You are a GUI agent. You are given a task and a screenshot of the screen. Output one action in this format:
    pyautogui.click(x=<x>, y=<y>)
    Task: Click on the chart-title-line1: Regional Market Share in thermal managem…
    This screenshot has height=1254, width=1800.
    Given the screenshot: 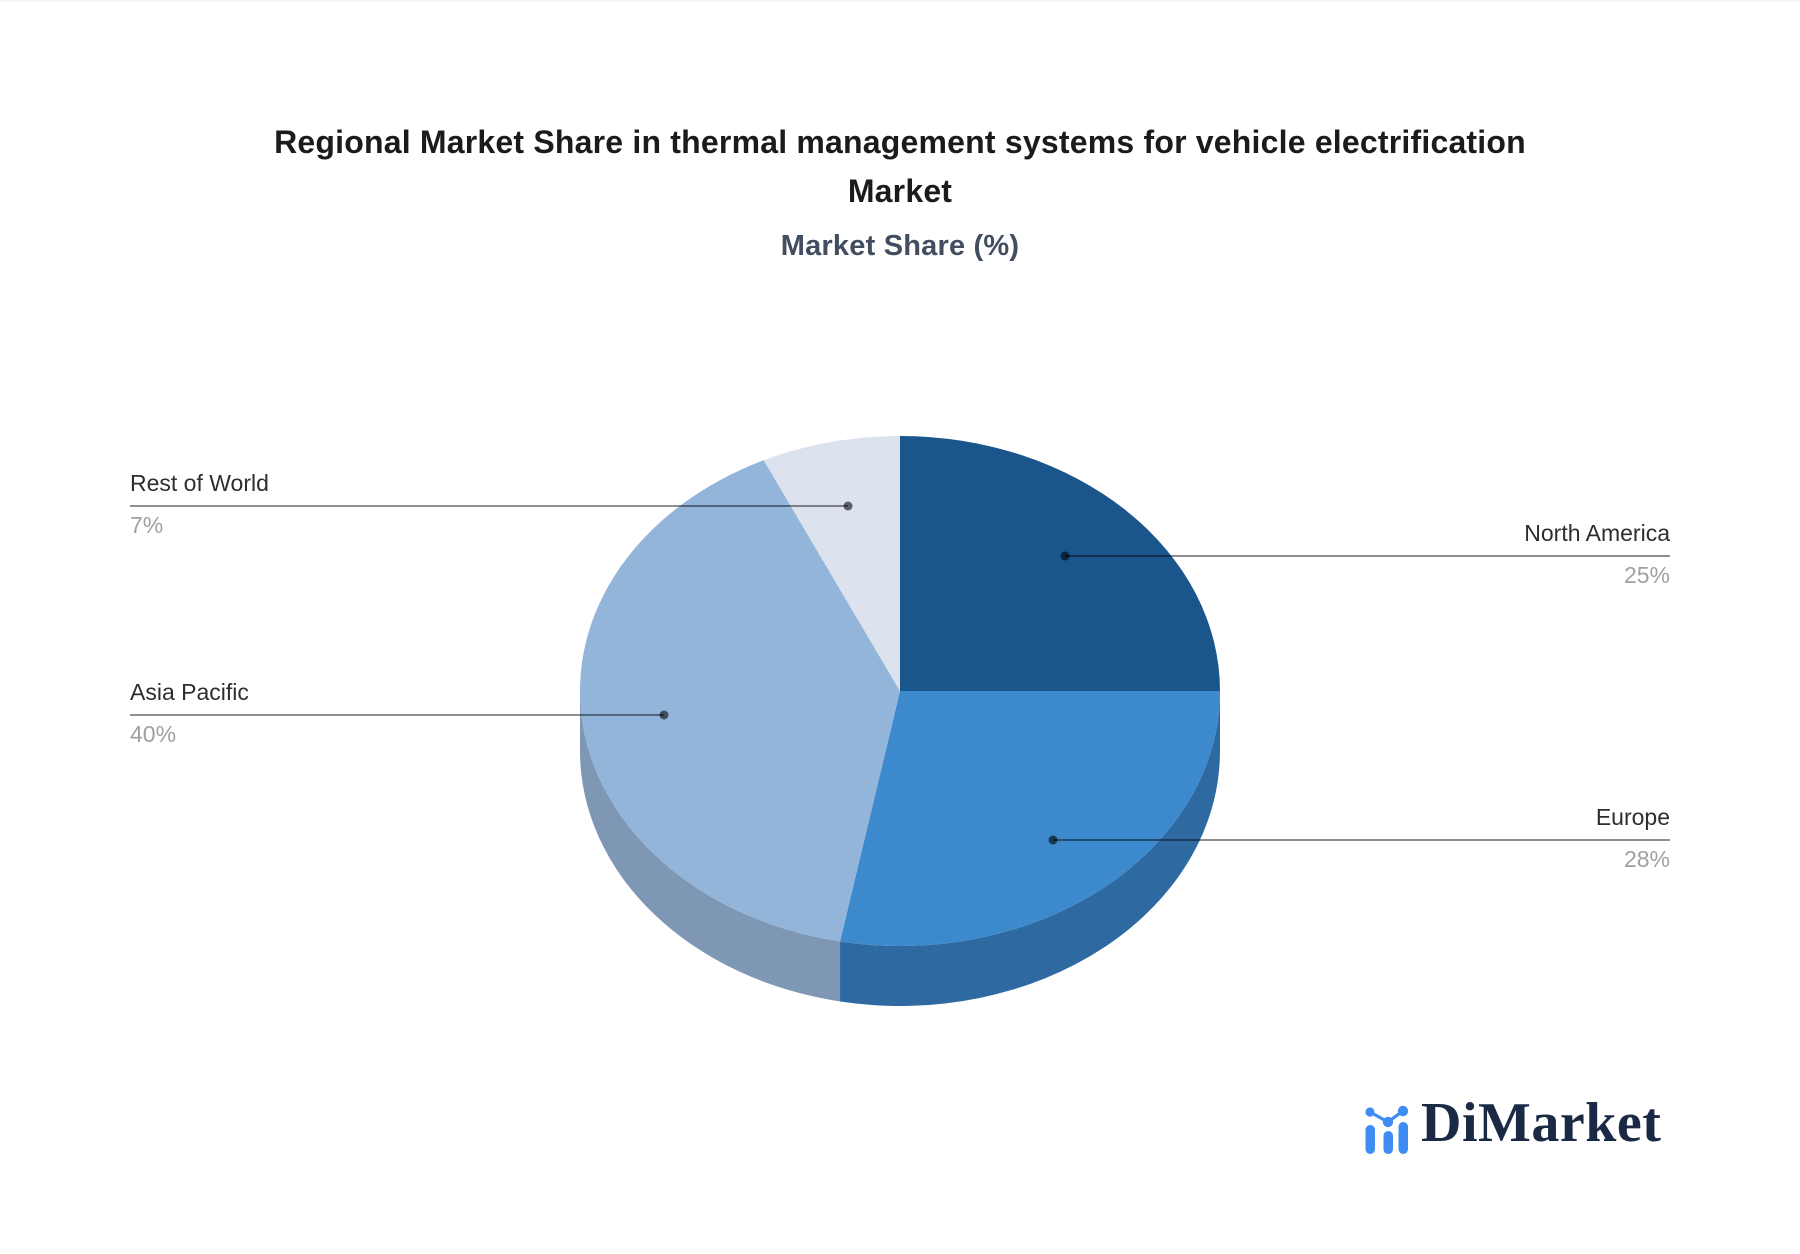 What is the action you would take?
    pyautogui.click(x=900, y=142)
    